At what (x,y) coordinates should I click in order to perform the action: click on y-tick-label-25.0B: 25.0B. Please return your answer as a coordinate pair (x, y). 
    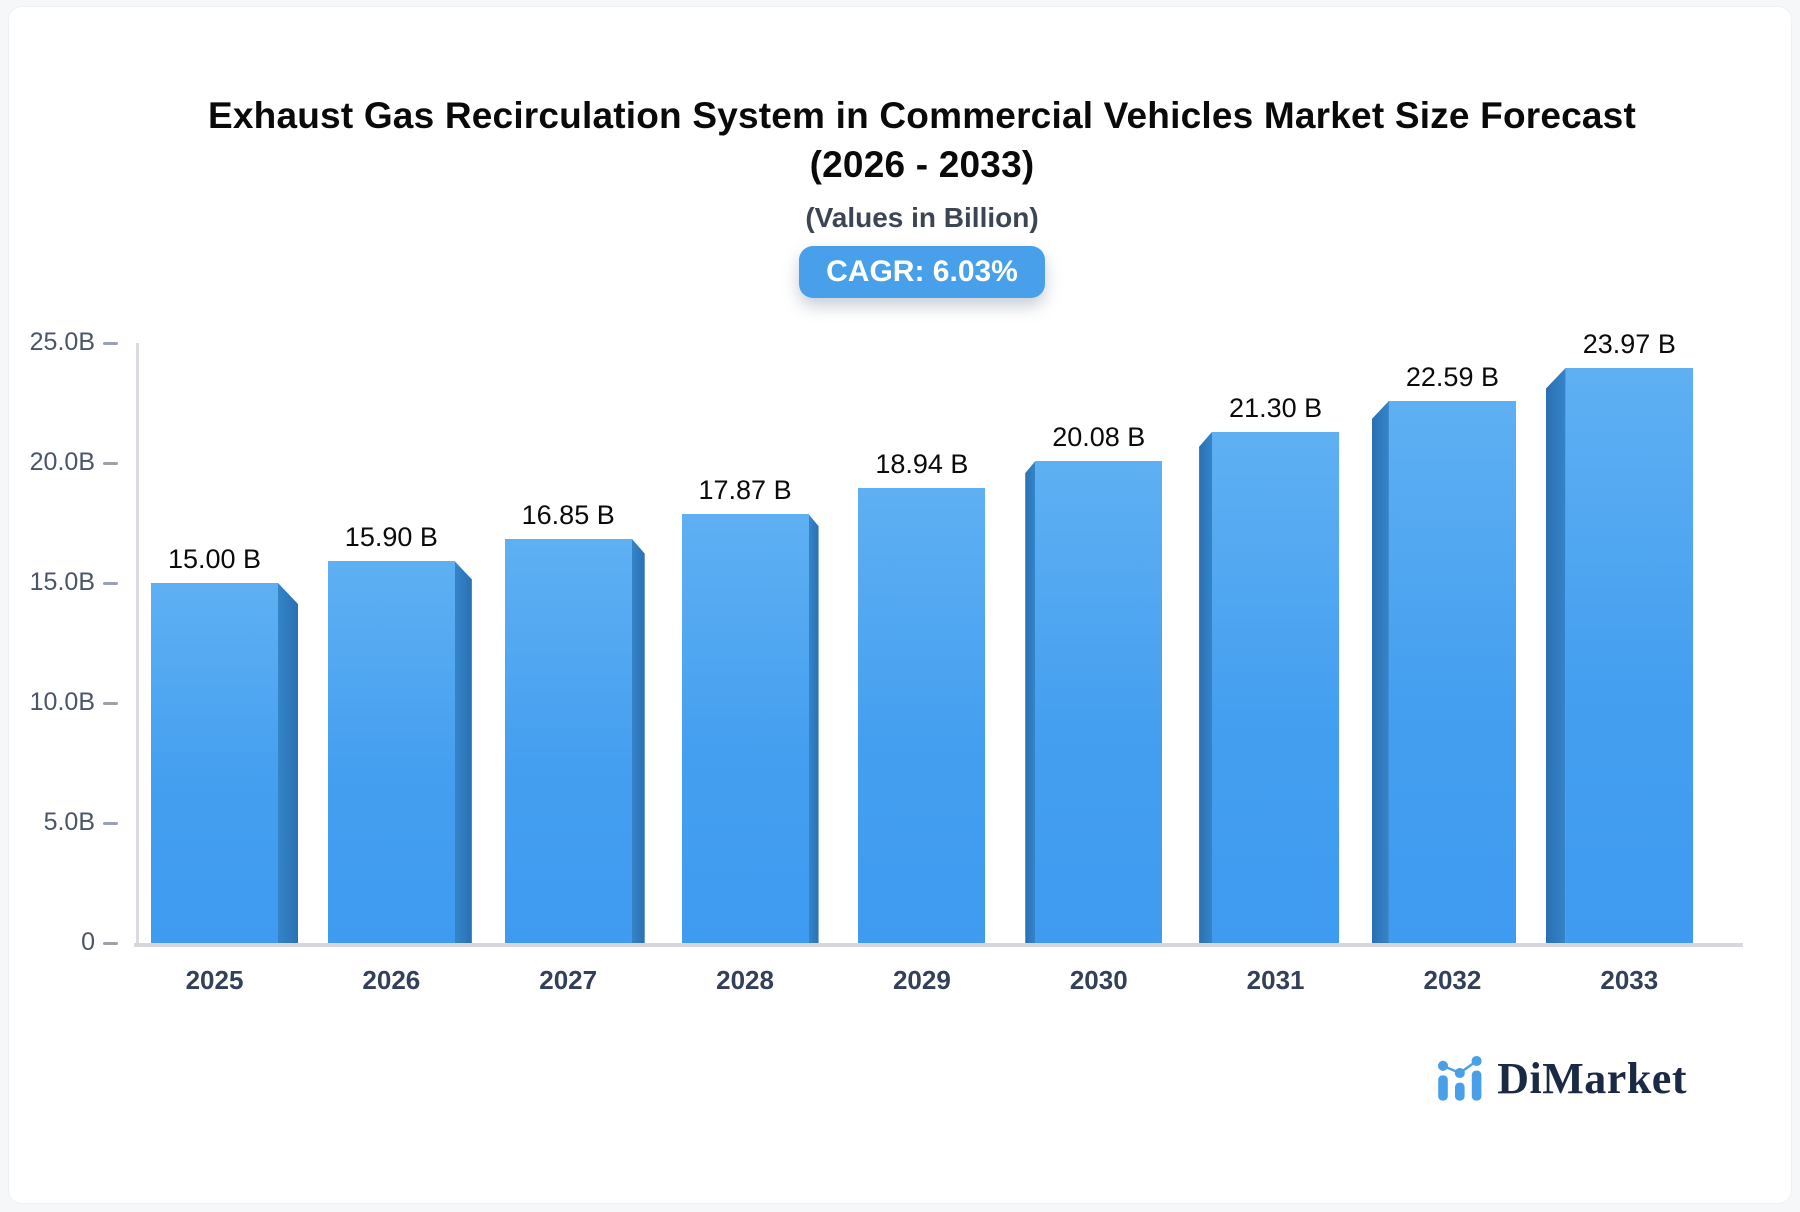
    Looking at the image, I should click on (62, 342).